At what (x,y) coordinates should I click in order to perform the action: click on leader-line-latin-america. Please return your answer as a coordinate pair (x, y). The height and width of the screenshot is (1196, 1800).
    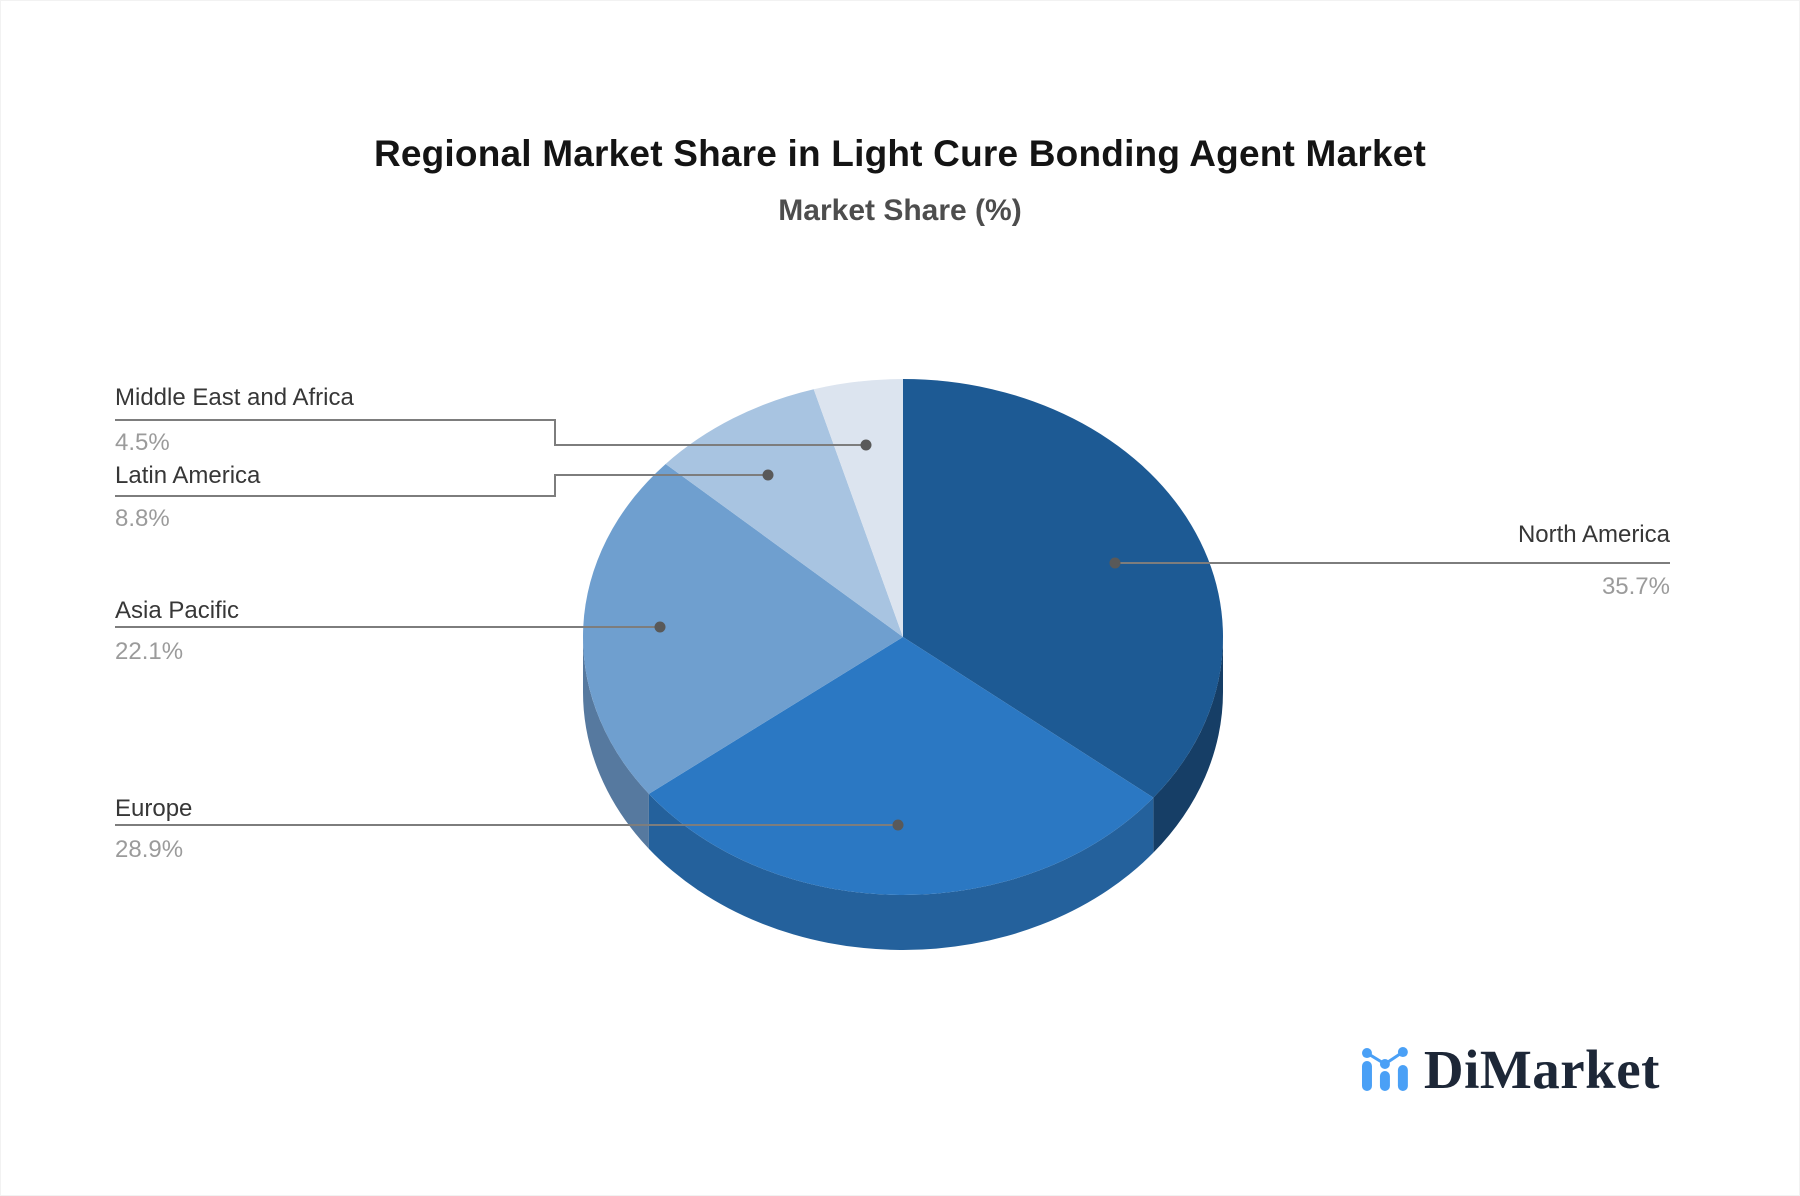
    Looking at the image, I should click on (441, 485).